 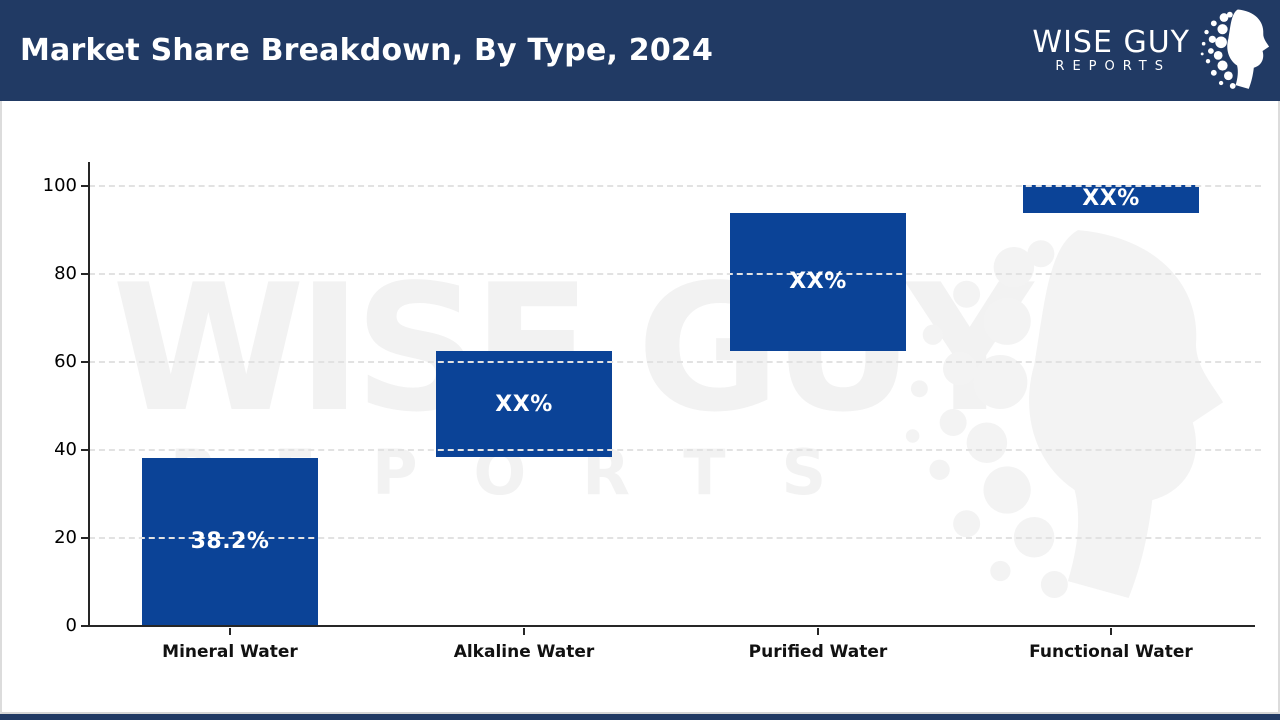 What do you see at coordinates (367, 50) in the screenshot?
I see `page-title: Market Share Breakdown, By Type, 2024` at bounding box center [367, 50].